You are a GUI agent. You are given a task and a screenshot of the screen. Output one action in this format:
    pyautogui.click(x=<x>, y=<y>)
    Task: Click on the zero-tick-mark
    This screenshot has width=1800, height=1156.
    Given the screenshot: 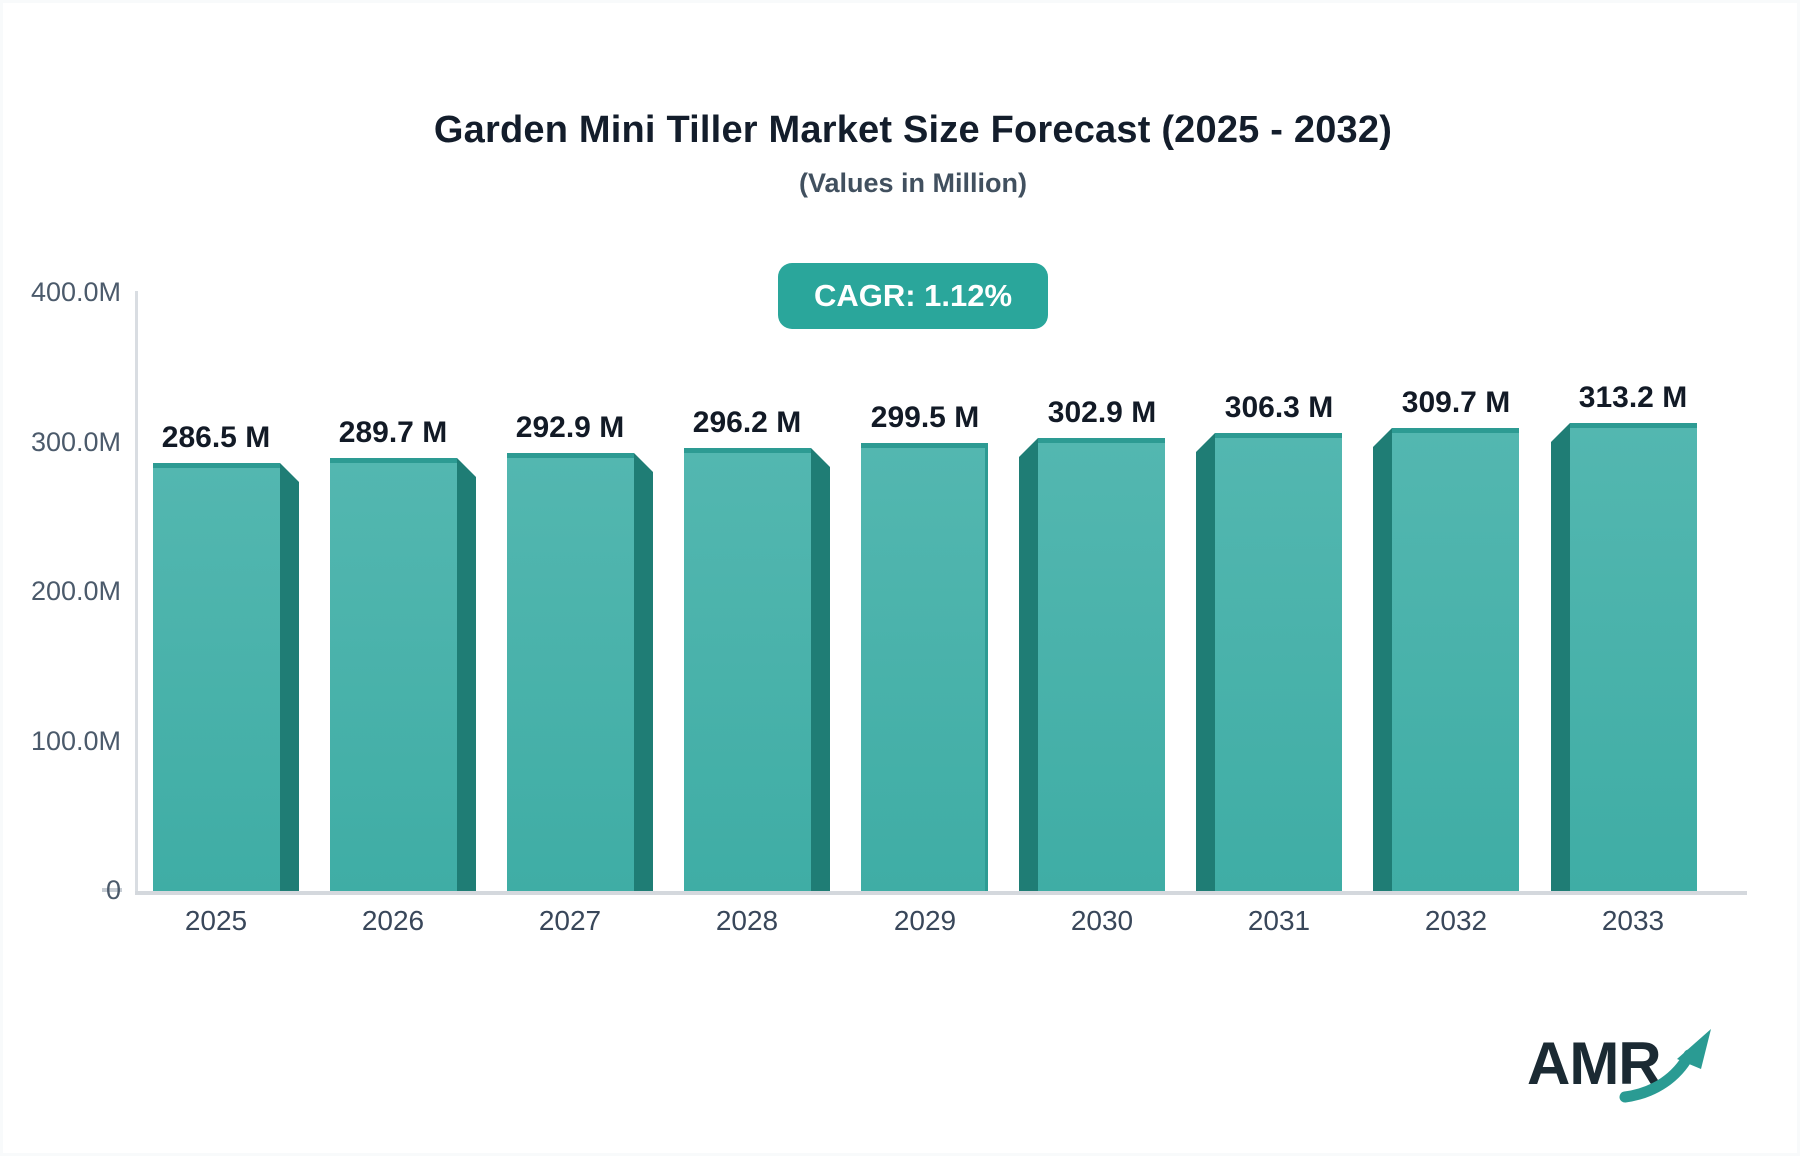 What is the action you would take?
    pyautogui.click(x=112, y=890)
    